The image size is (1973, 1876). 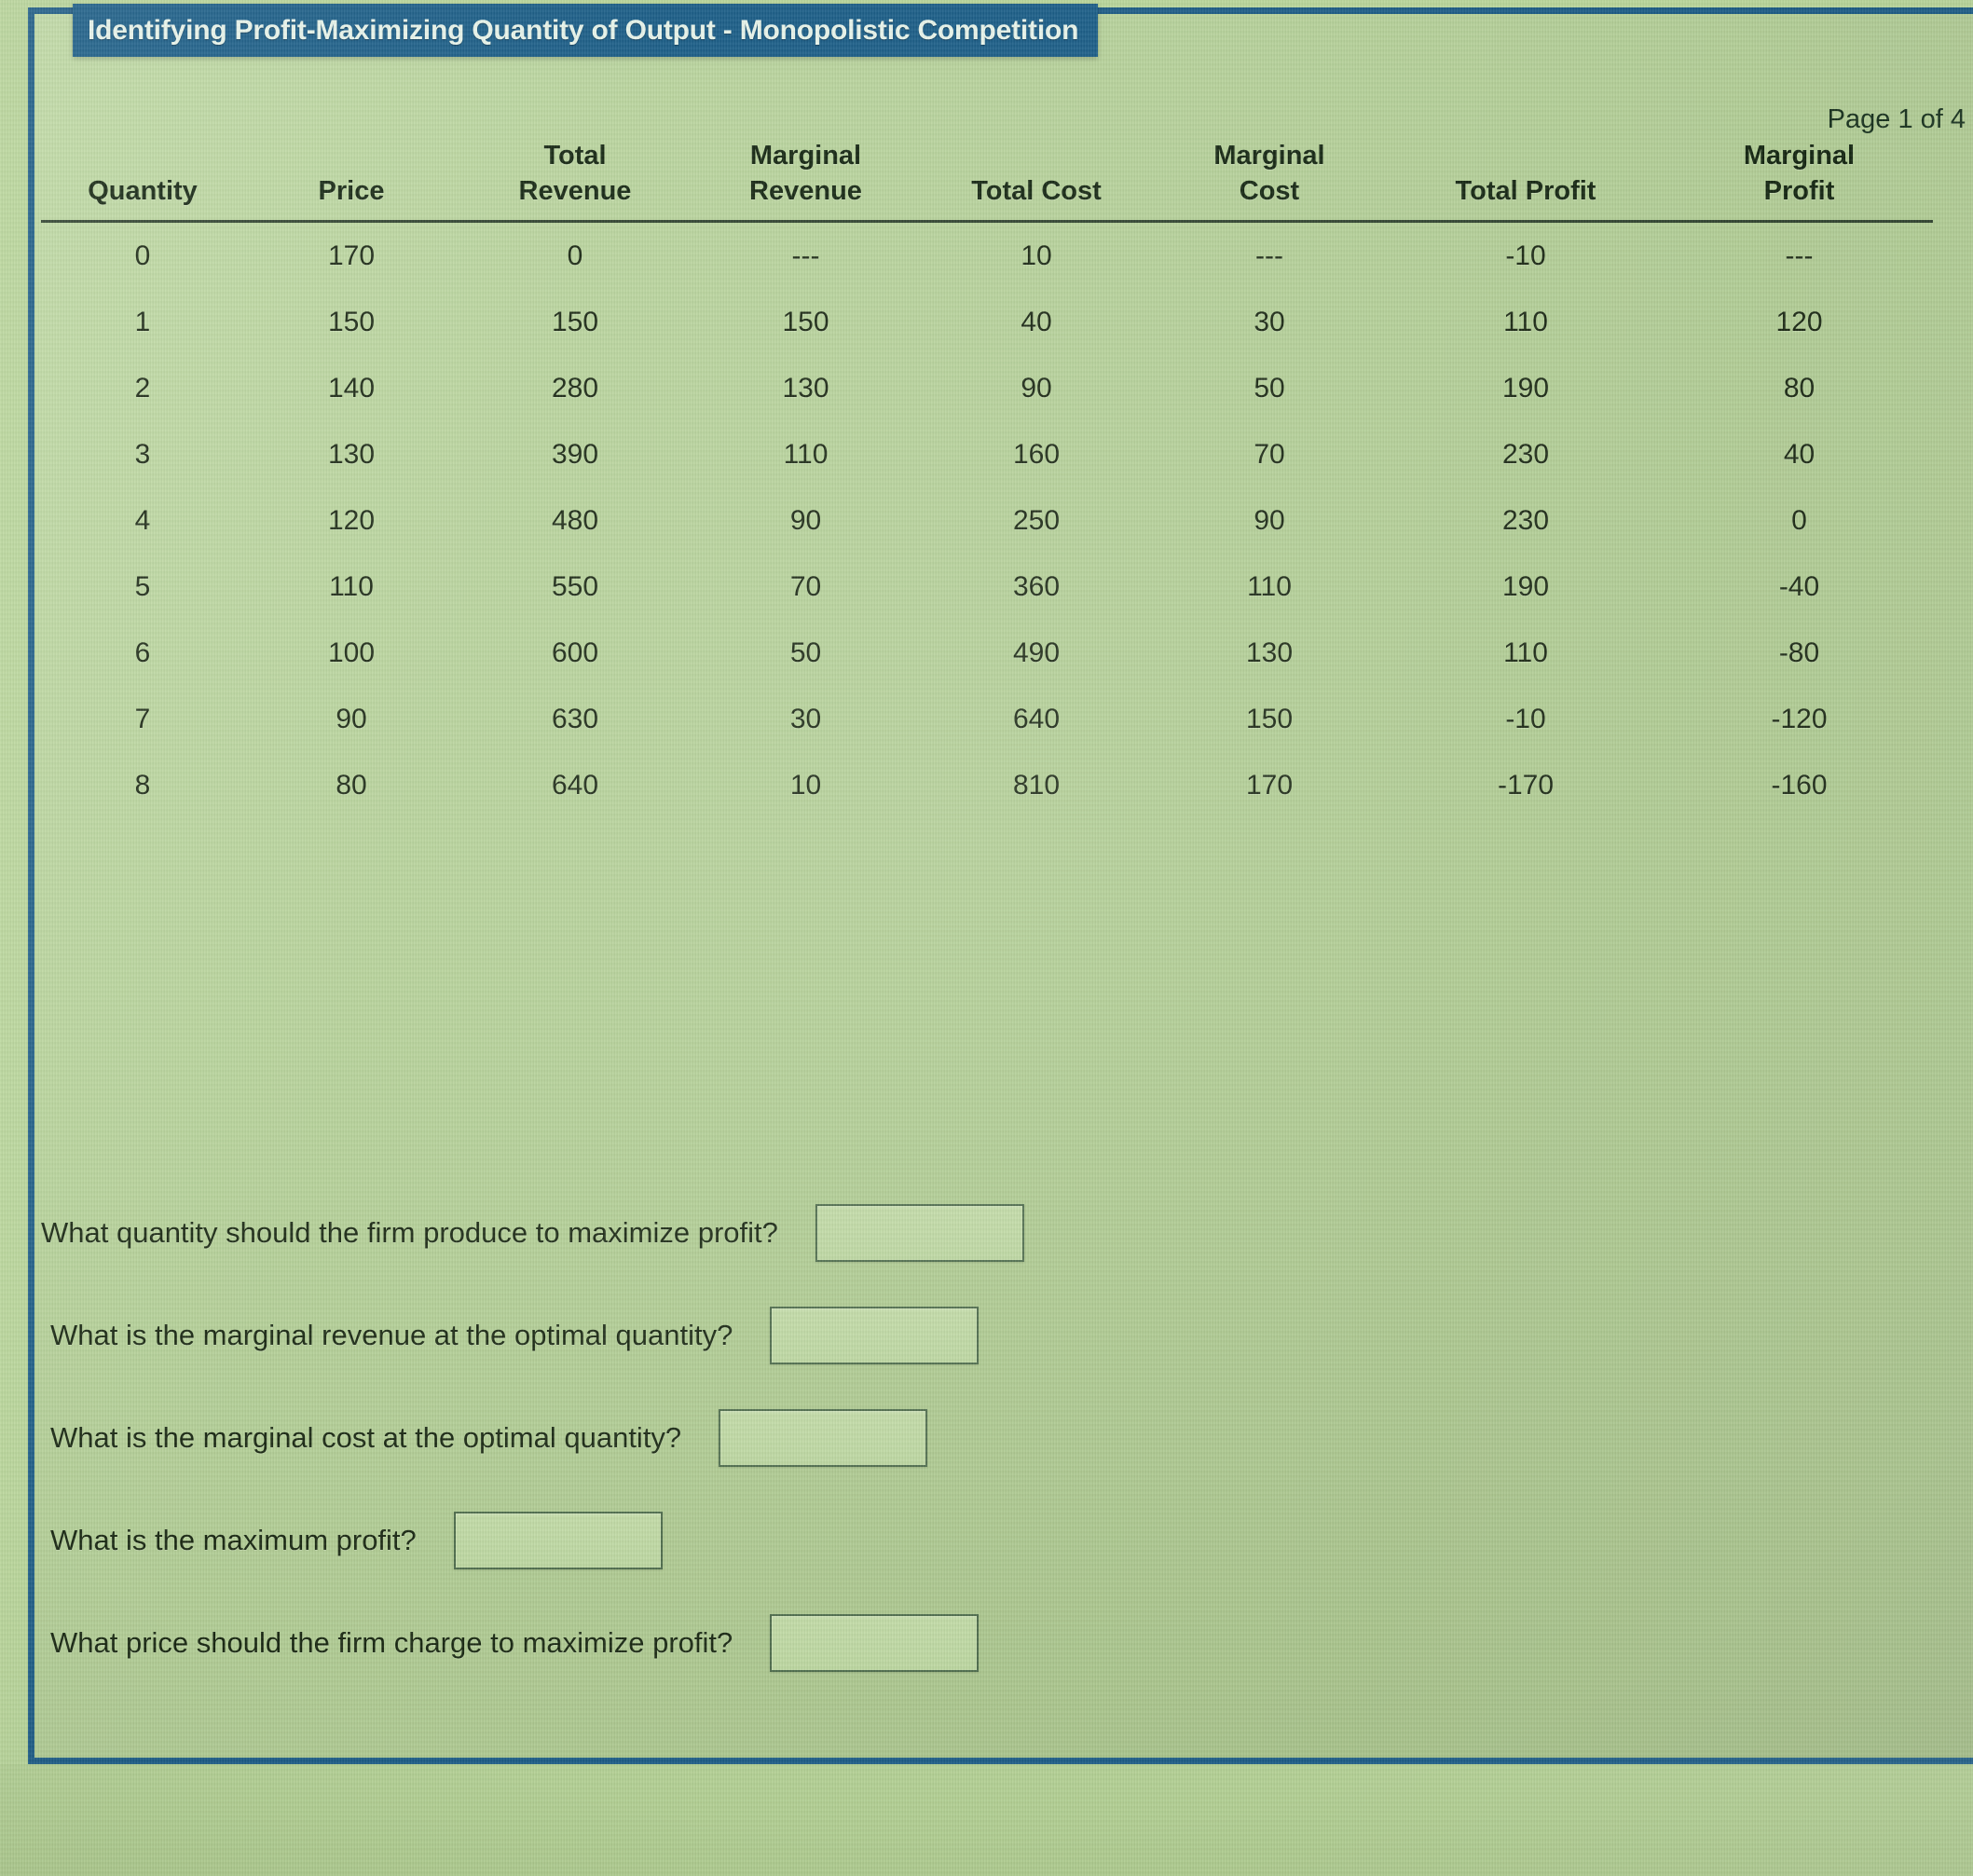 I want to click on cell-marginal-profit: 120, so click(x=1799, y=322).